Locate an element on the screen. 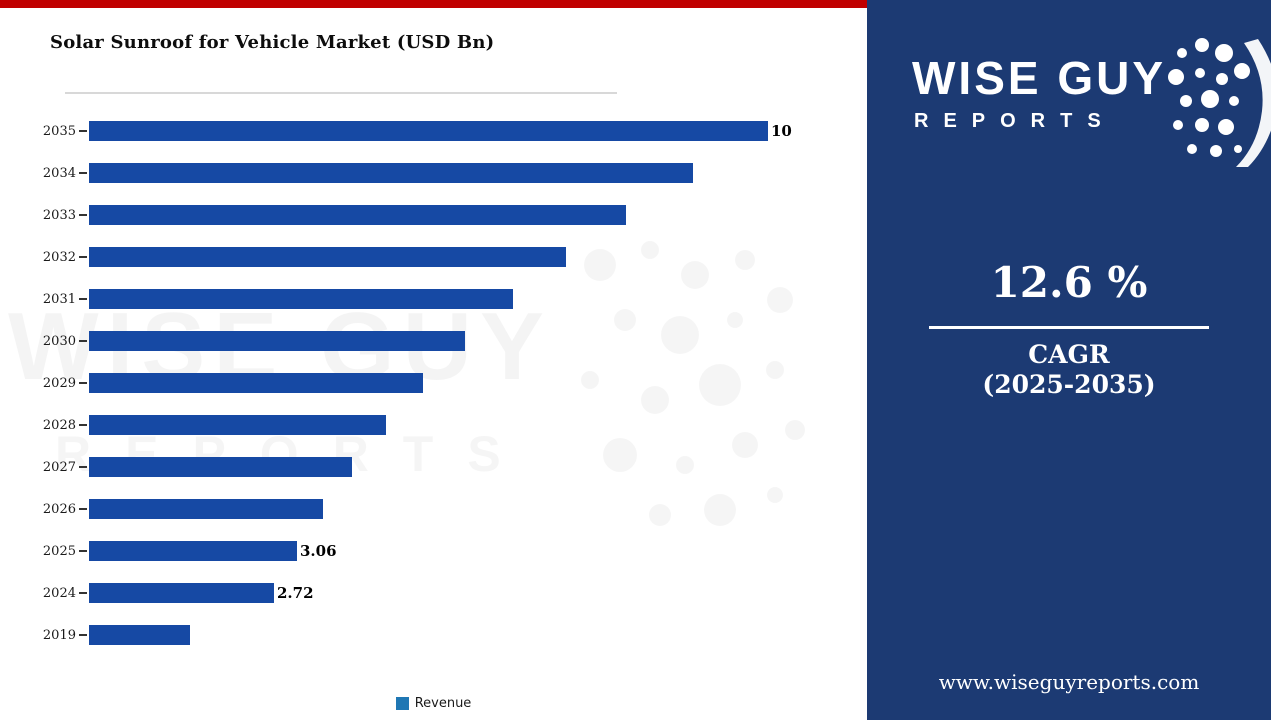 This screenshot has height=720, width=1271. logo-text-wise-guy: WISE GUY is located at coordinates (1039, 78).